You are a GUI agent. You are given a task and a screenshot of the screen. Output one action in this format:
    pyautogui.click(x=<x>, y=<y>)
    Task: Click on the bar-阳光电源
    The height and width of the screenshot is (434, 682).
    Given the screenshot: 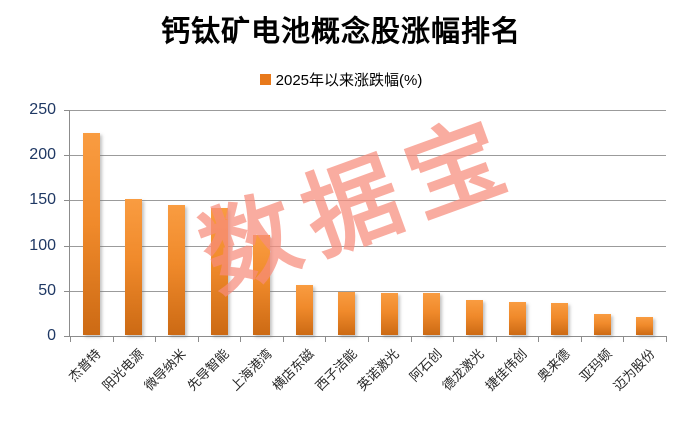 What is the action you would take?
    pyautogui.click(x=134, y=266)
    